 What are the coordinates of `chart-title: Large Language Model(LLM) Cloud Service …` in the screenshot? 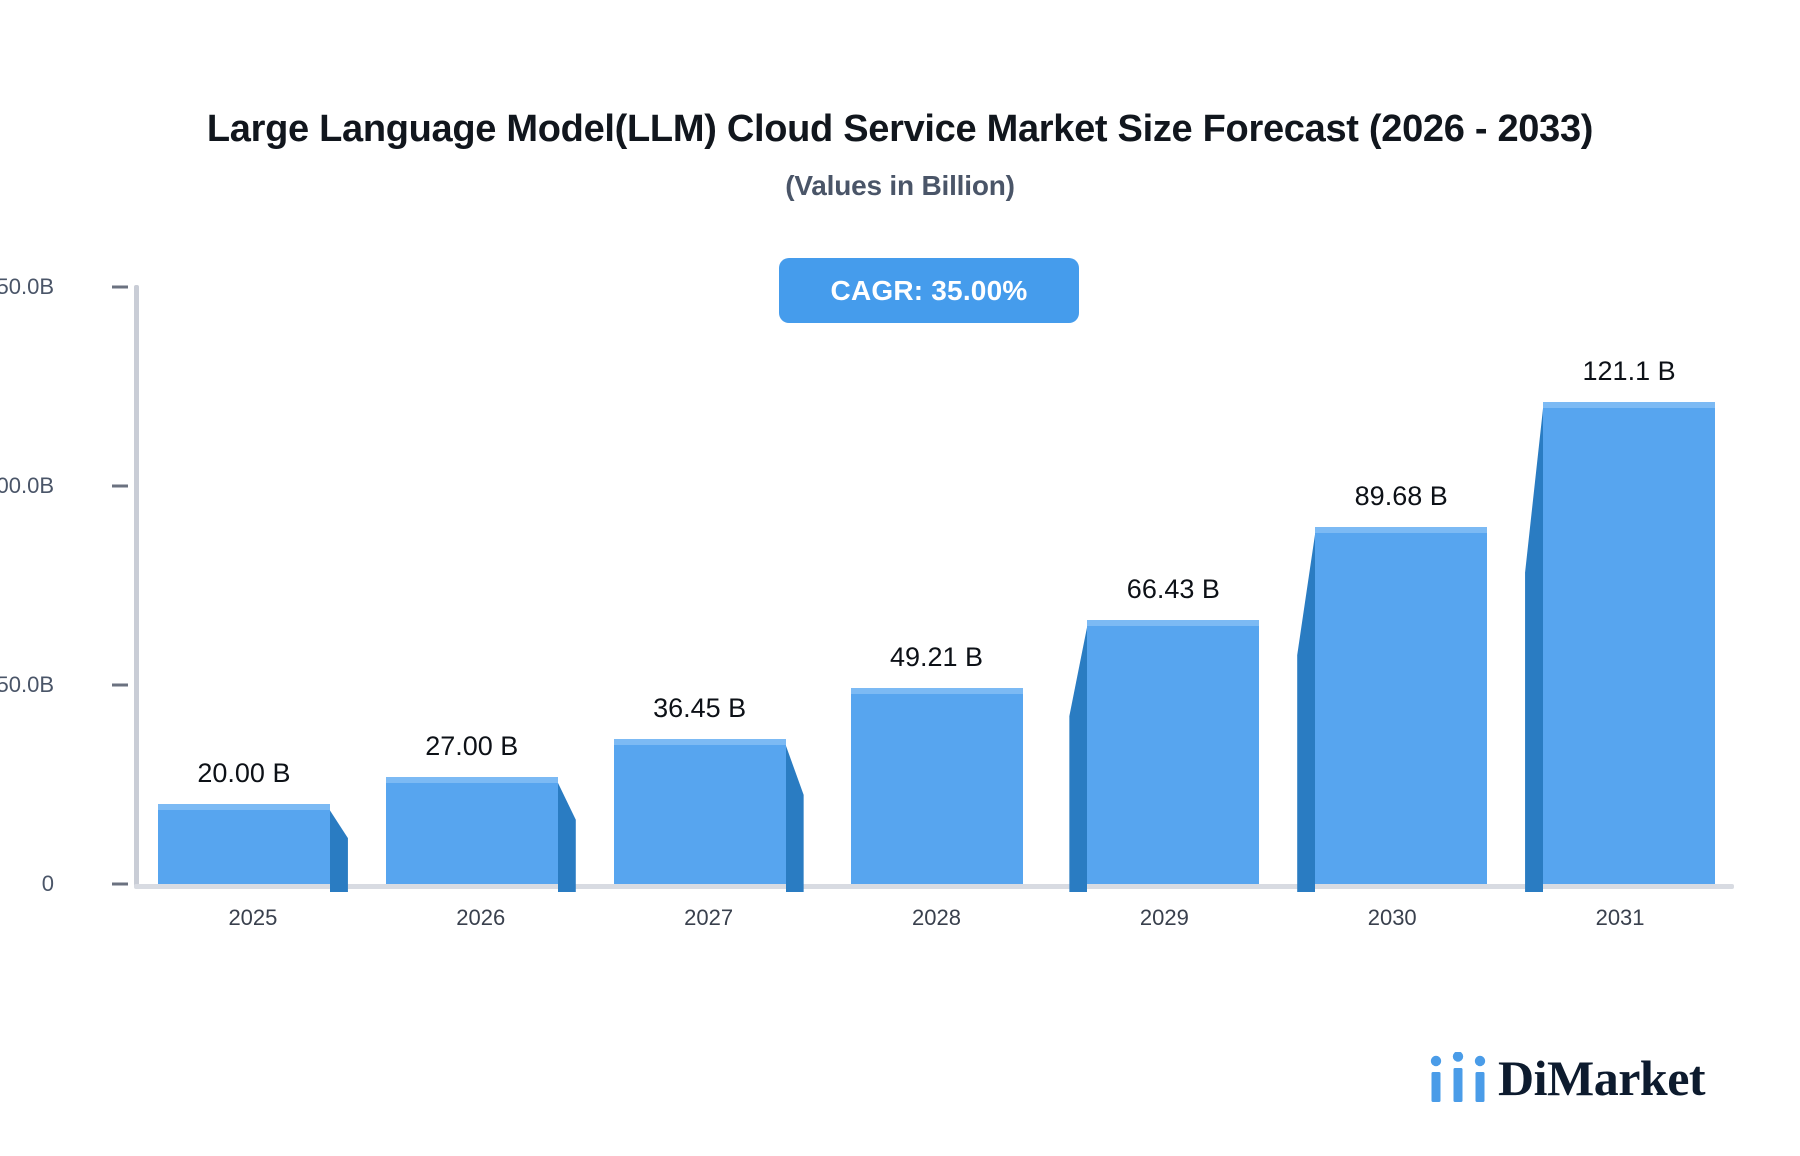 It's located at (900, 129).